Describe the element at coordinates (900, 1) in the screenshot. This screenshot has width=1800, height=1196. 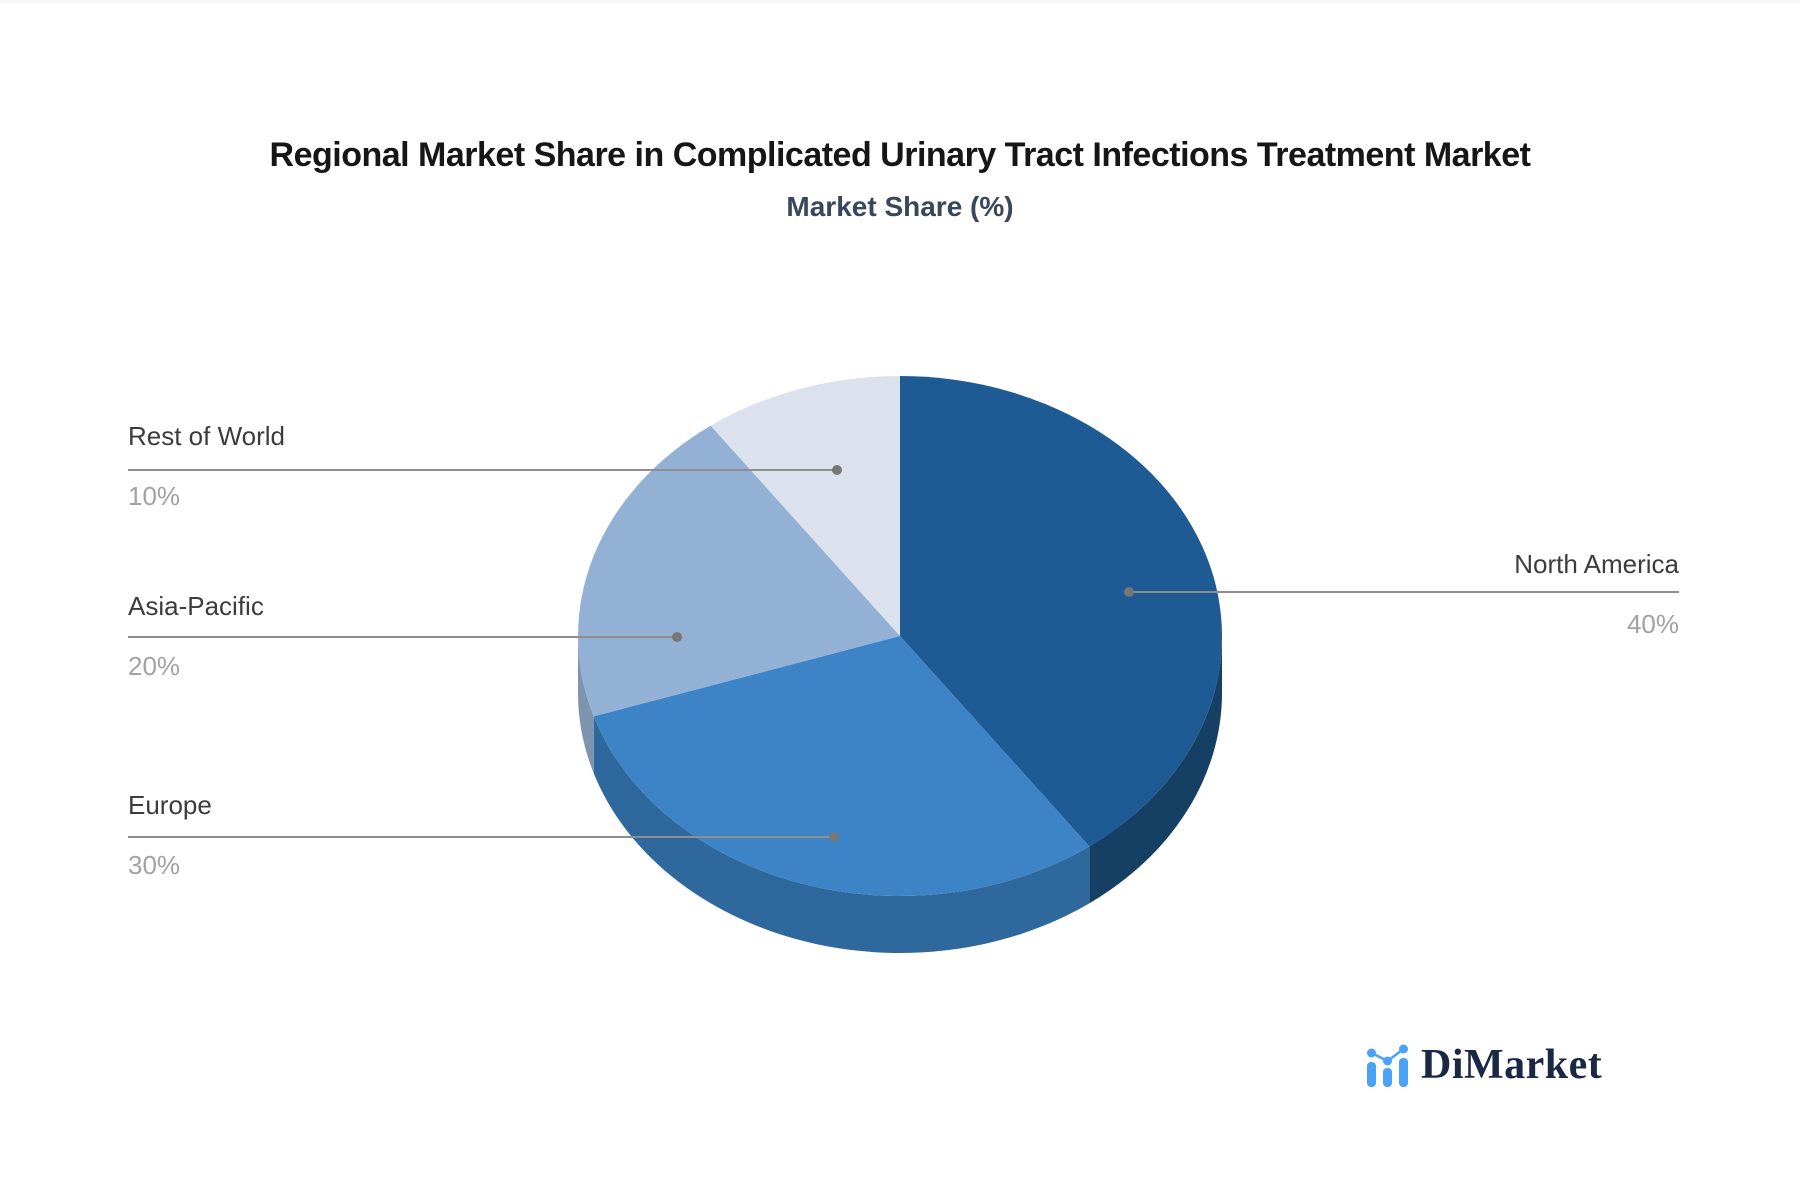
I see `top-edge-divider` at that location.